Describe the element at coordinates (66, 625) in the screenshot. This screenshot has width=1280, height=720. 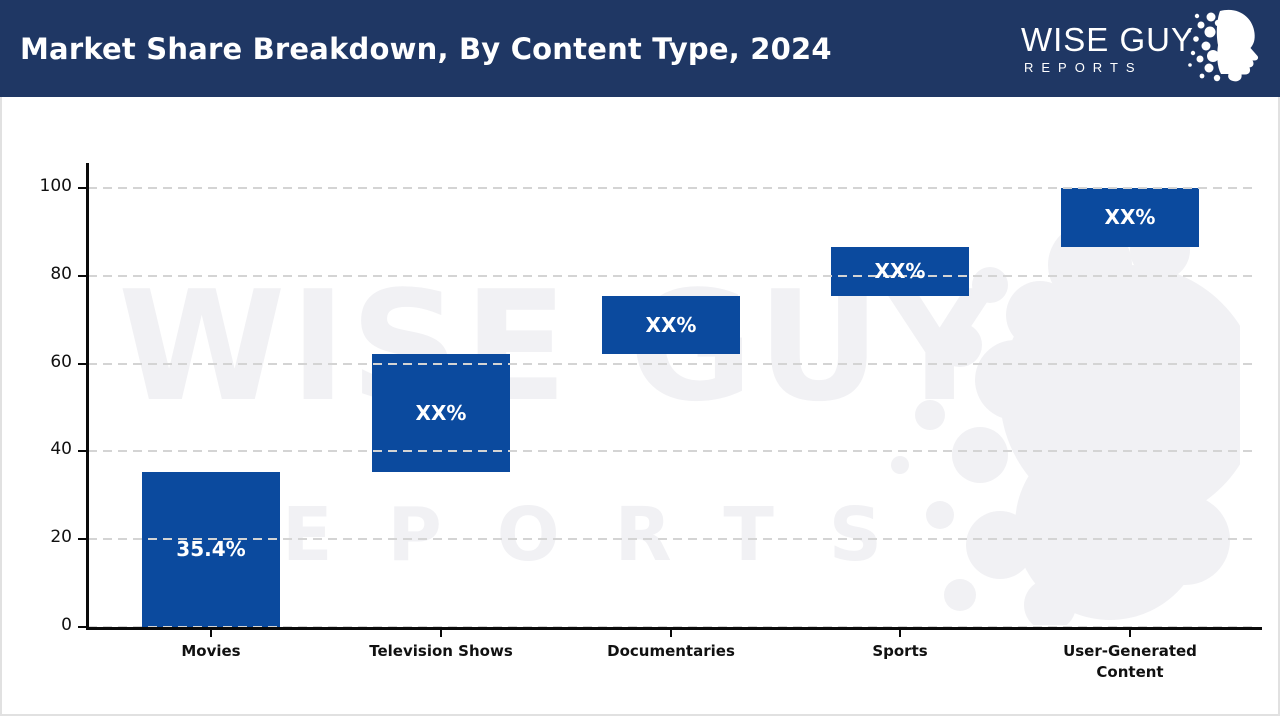
I see `y-tick-label: 0` at that location.